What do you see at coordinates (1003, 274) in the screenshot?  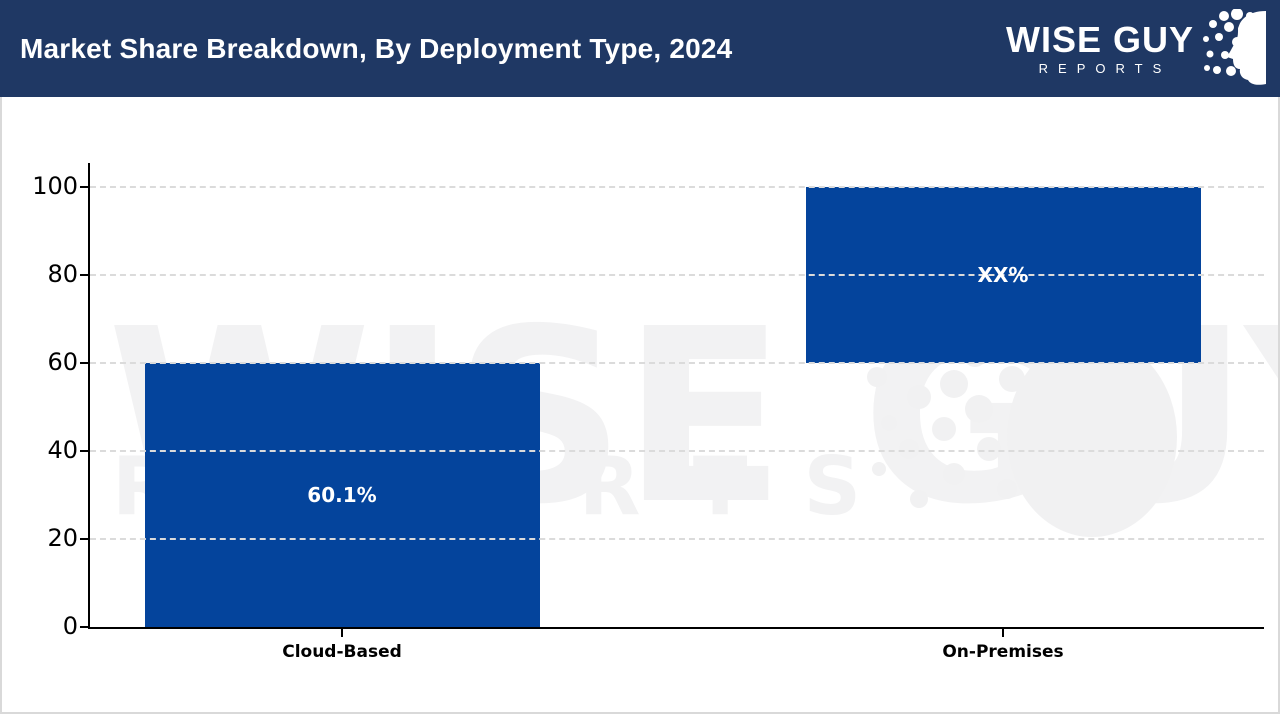 I see `bar-value-label-1: XX%` at bounding box center [1003, 274].